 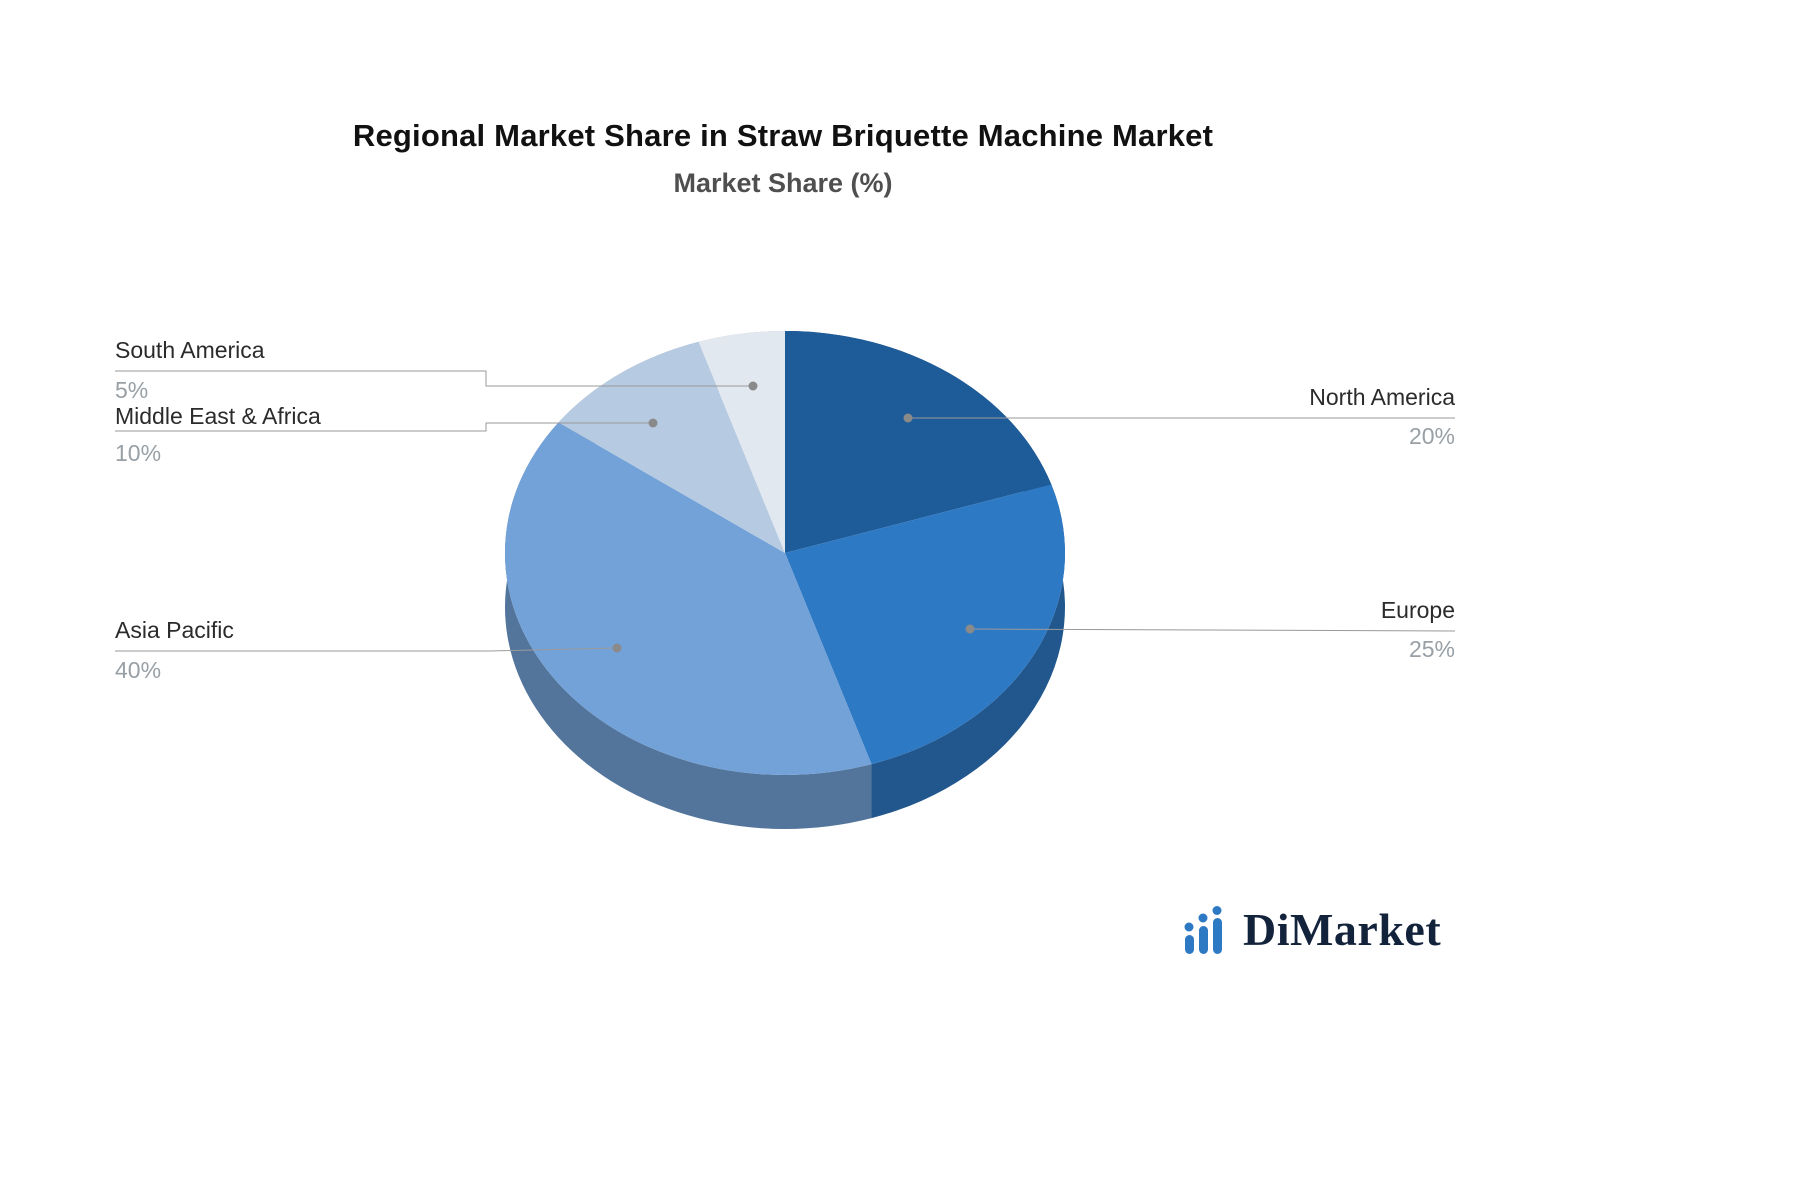 What do you see at coordinates (434, 378) in the screenshot?
I see `leader-line-south-america` at bounding box center [434, 378].